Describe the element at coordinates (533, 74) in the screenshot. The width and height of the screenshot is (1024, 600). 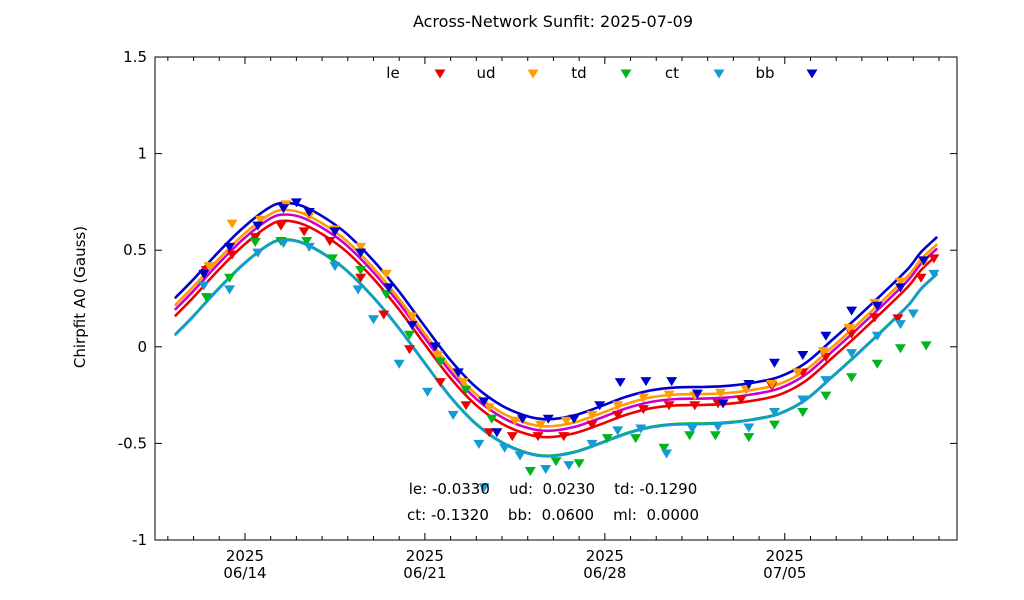
I see `data-marker-legend-ud` at that location.